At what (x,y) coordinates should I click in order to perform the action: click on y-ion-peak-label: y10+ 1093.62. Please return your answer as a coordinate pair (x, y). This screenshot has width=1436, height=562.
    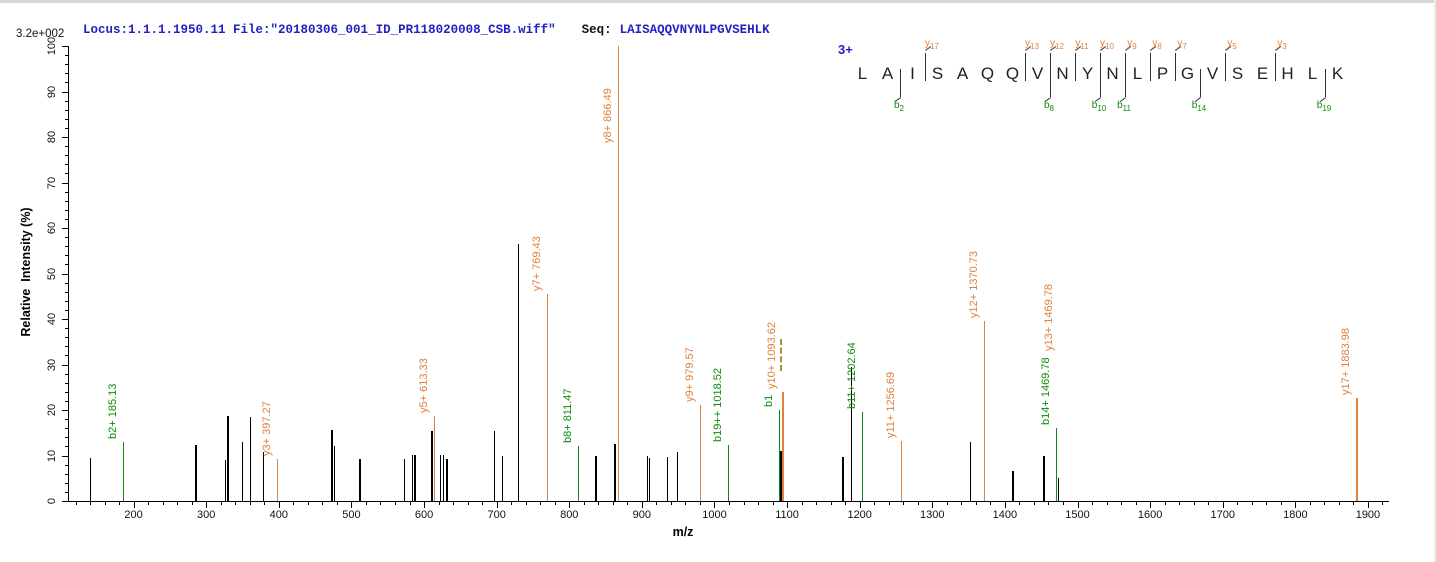
    Looking at the image, I should click on (772, 355).